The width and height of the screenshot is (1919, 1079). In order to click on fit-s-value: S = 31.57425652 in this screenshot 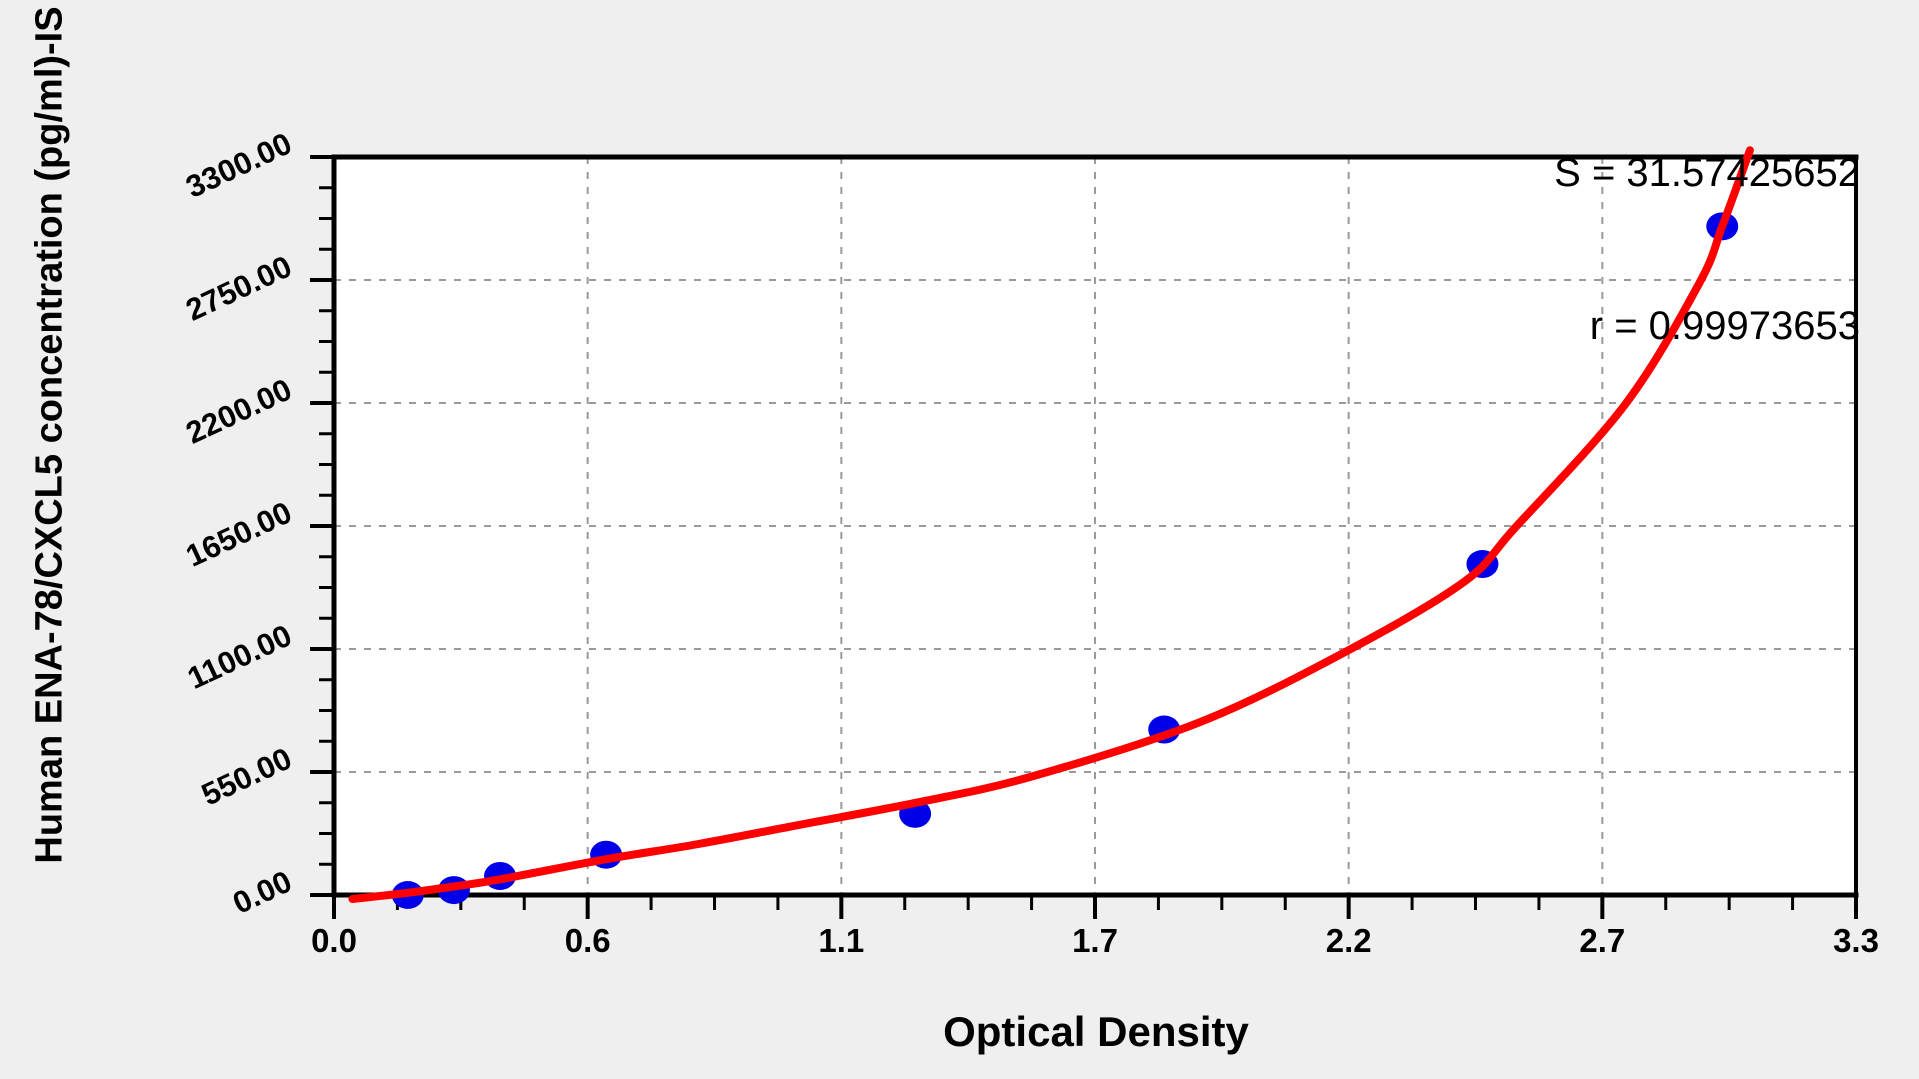, I will do `click(1707, 173)`.